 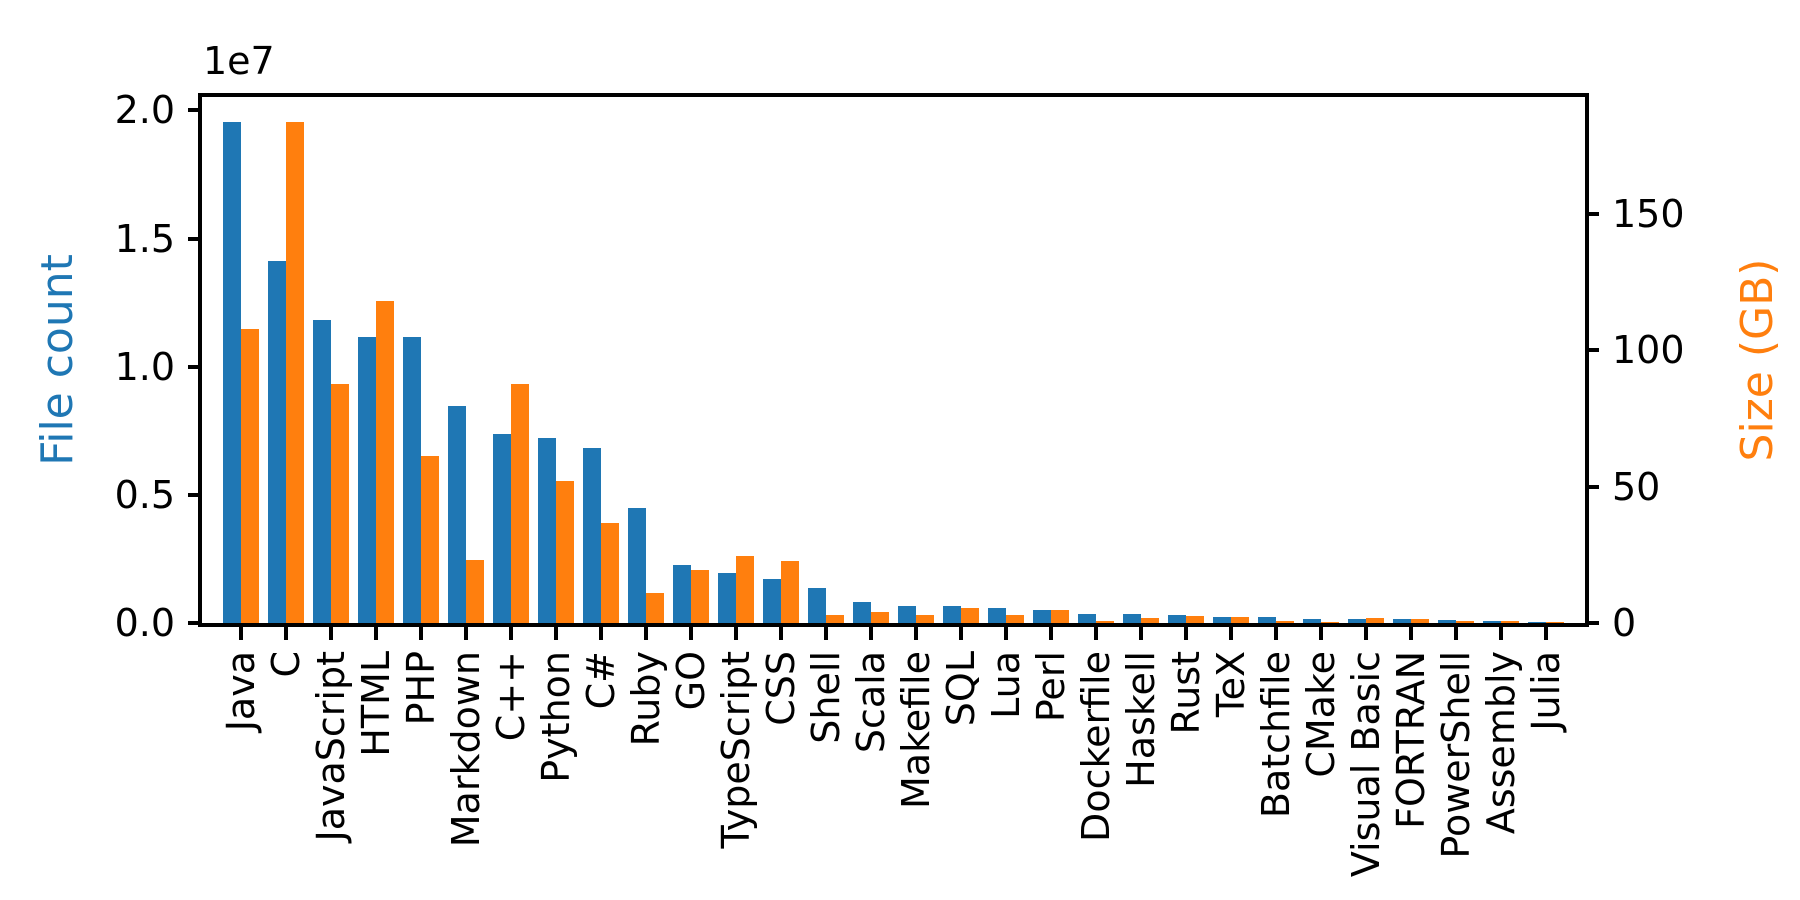 What do you see at coordinates (240, 691) in the screenshot?
I see `x-tick-label: Java` at bounding box center [240, 691].